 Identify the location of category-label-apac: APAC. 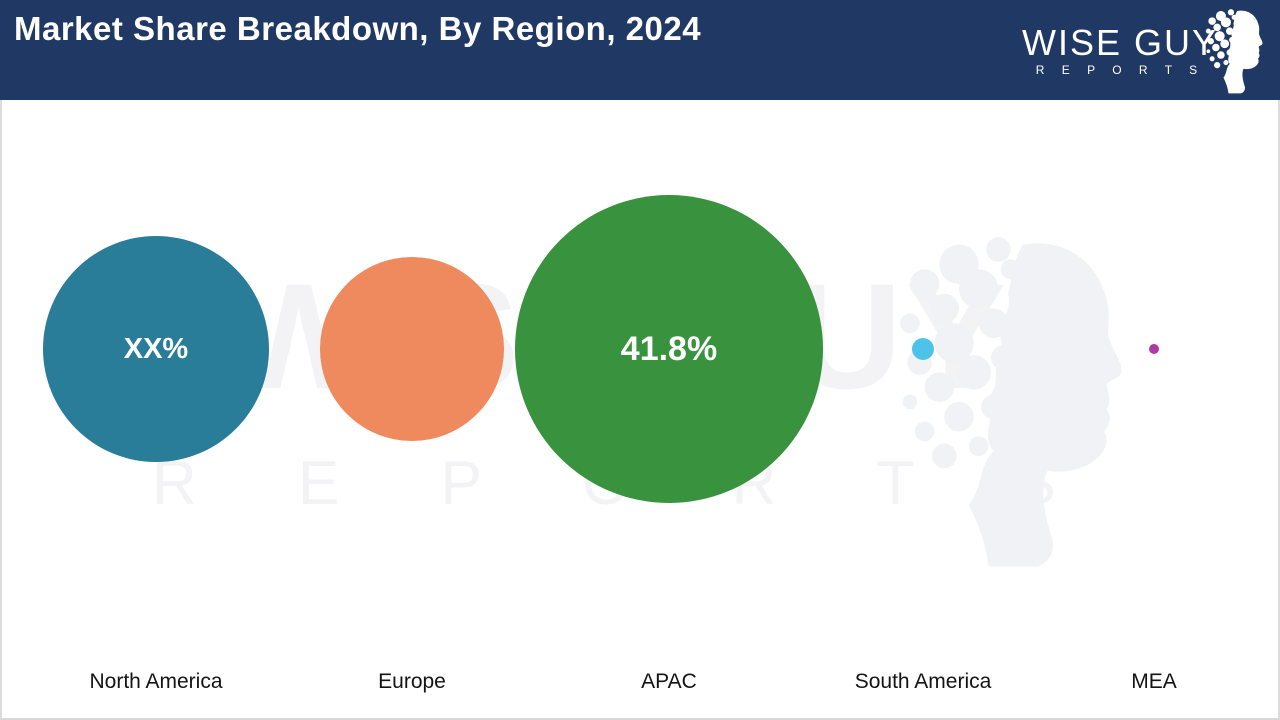
(669, 681).